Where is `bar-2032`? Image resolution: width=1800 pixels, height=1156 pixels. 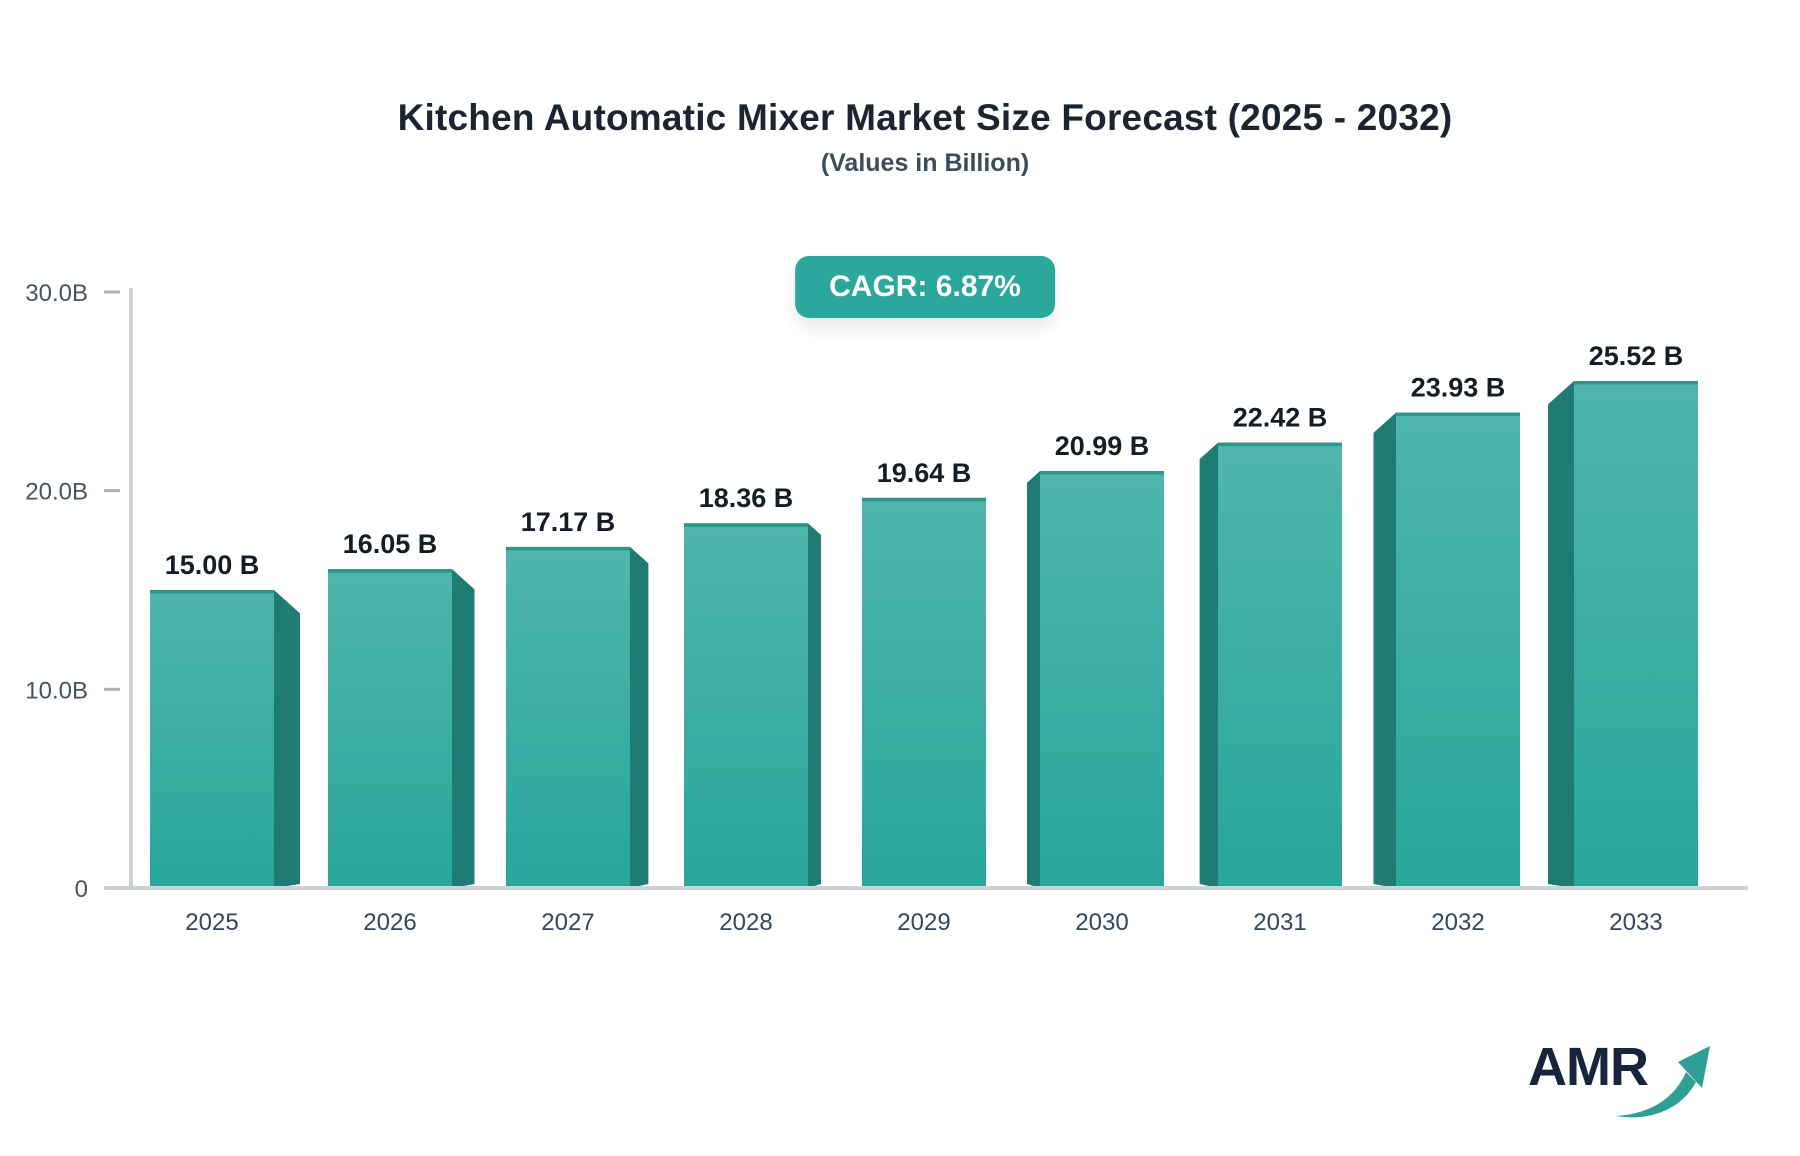 bar-2032 is located at coordinates (1458, 650).